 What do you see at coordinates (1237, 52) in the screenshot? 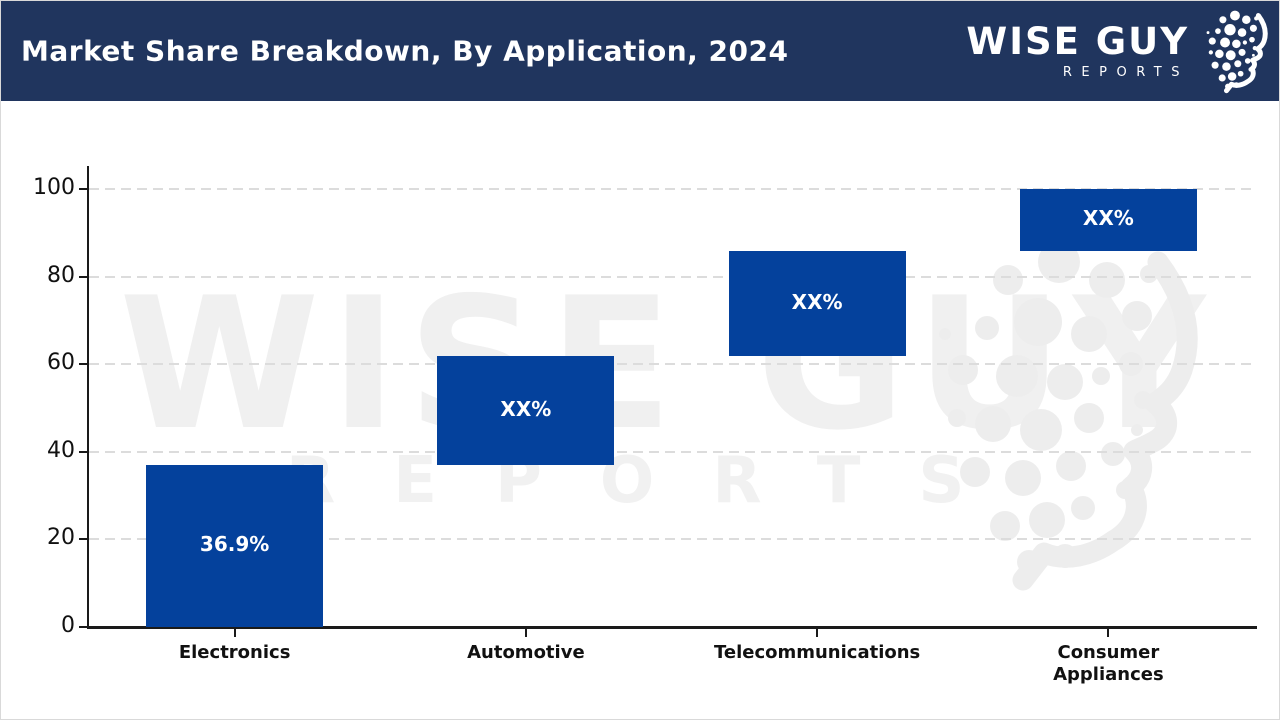
I see `logo-head-icon` at bounding box center [1237, 52].